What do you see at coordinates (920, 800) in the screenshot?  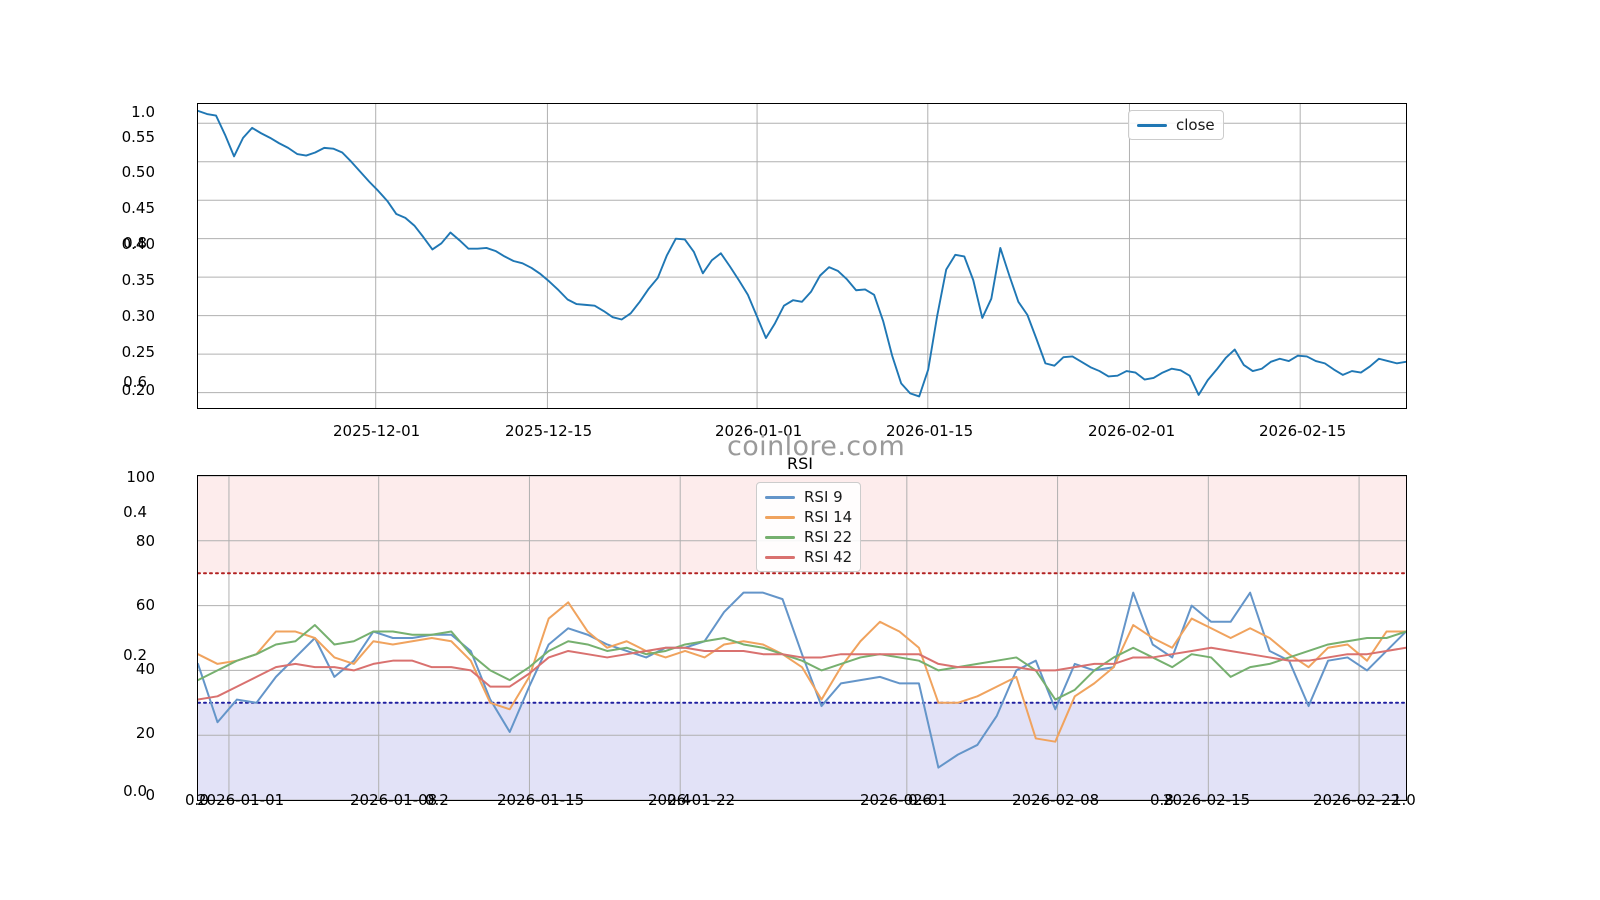 I see `rsi-xtick2-0.6: 0.6` at bounding box center [920, 800].